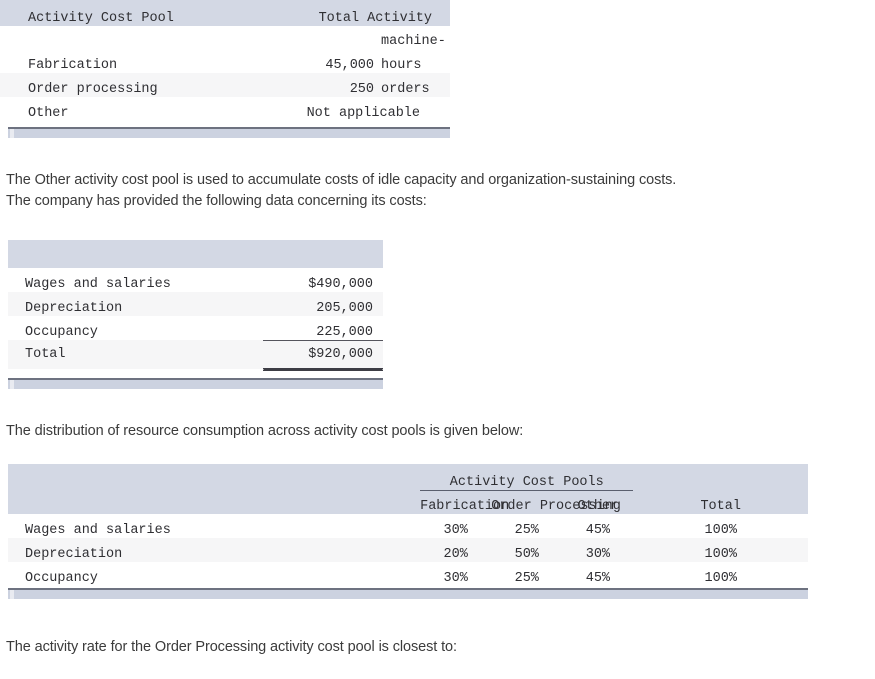  I want to click on distribution-other: 30%, so click(598, 554).